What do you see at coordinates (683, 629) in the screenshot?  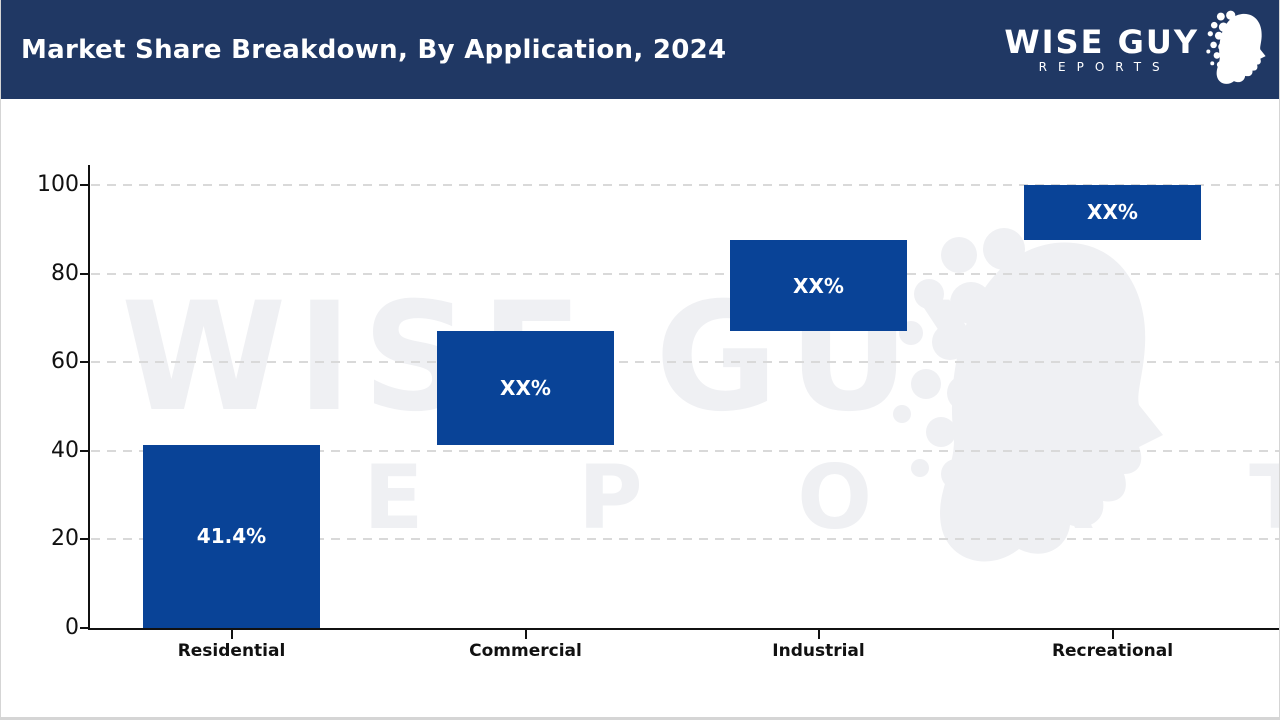 I see `x-axis-line` at bounding box center [683, 629].